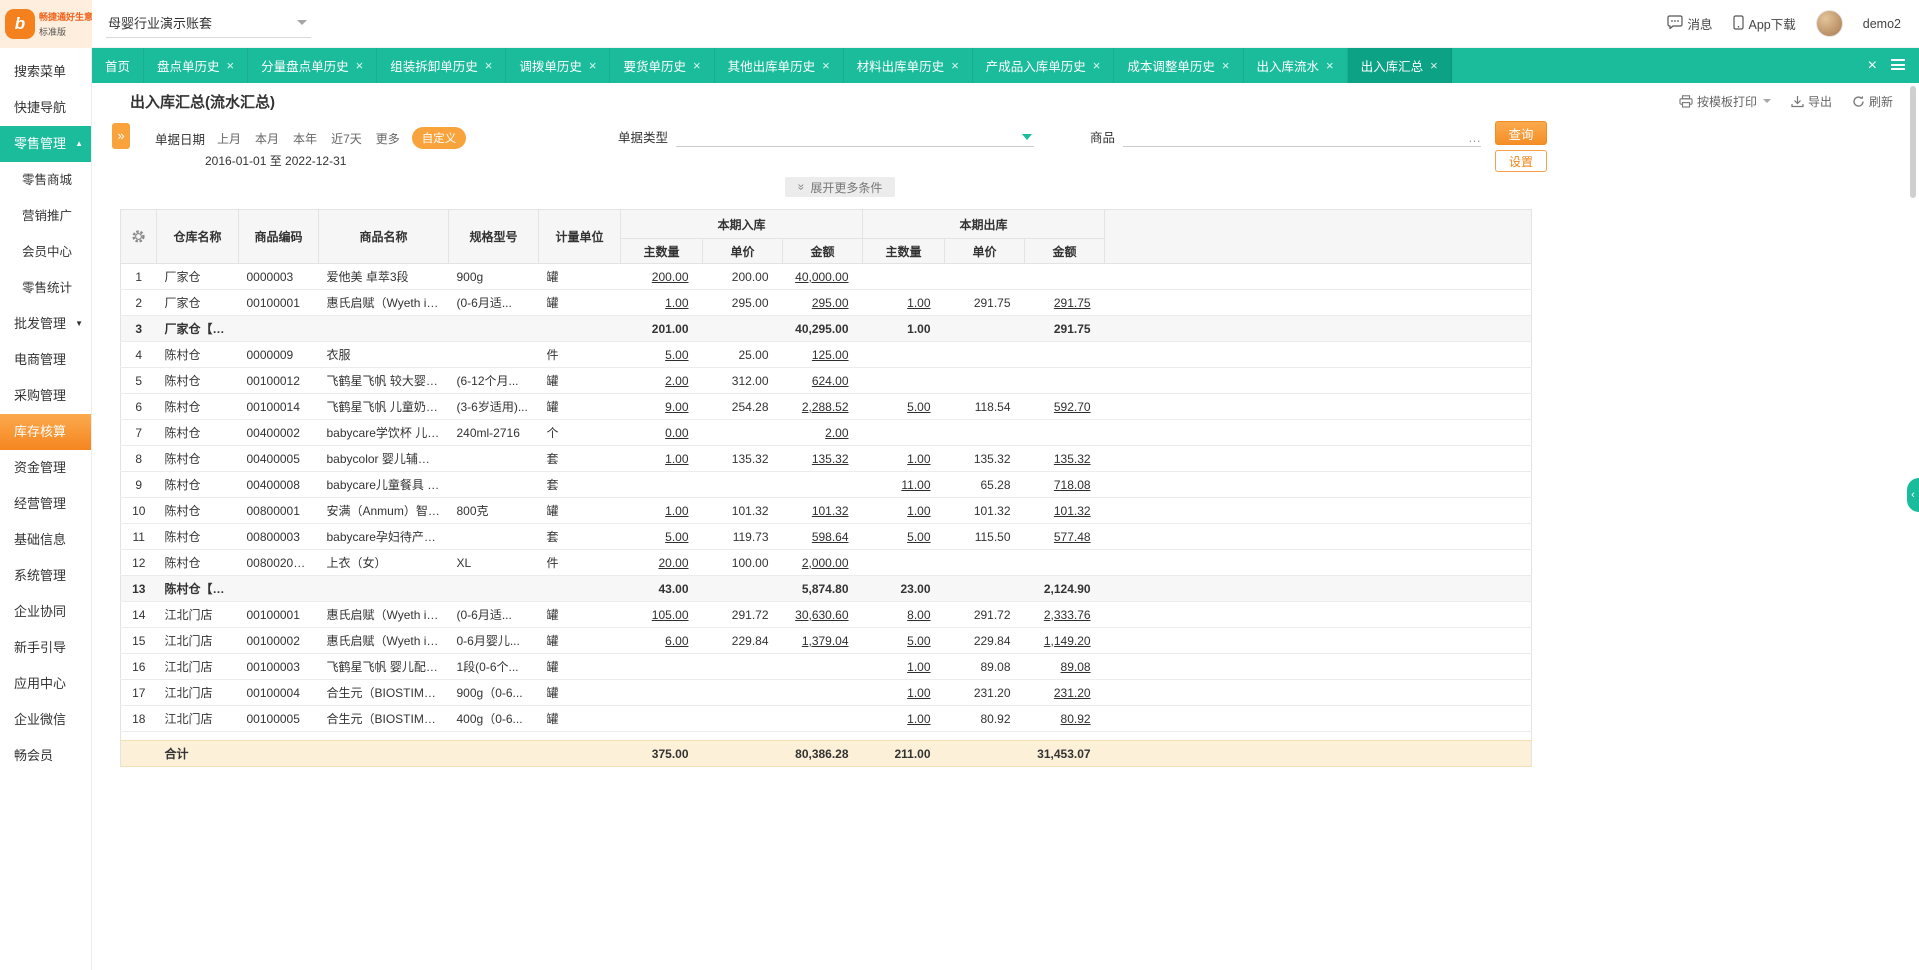 The height and width of the screenshot is (970, 1919). Describe the element at coordinates (45, 432) in the screenshot. I see `sidebar-item-inventory-accounting: 库存核算` at that location.